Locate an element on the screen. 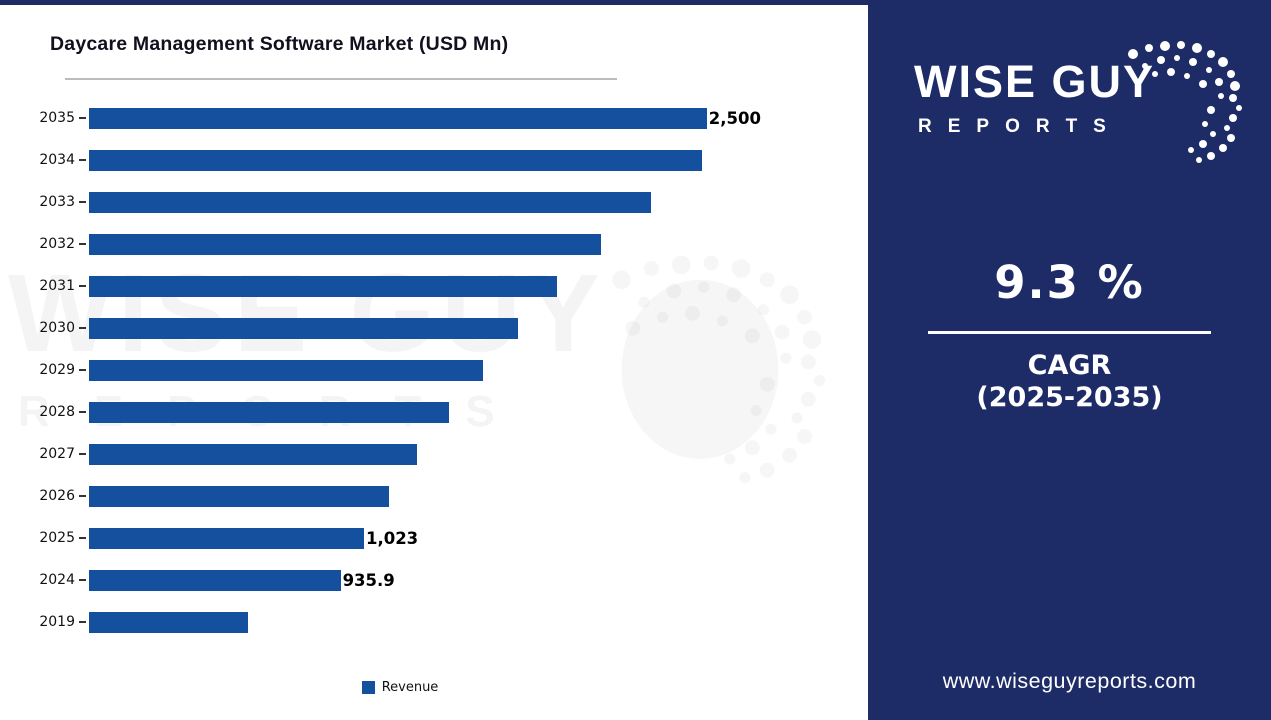 This screenshot has height=720, width=1271. bar-row: 2028 is located at coordinates (444, 412).